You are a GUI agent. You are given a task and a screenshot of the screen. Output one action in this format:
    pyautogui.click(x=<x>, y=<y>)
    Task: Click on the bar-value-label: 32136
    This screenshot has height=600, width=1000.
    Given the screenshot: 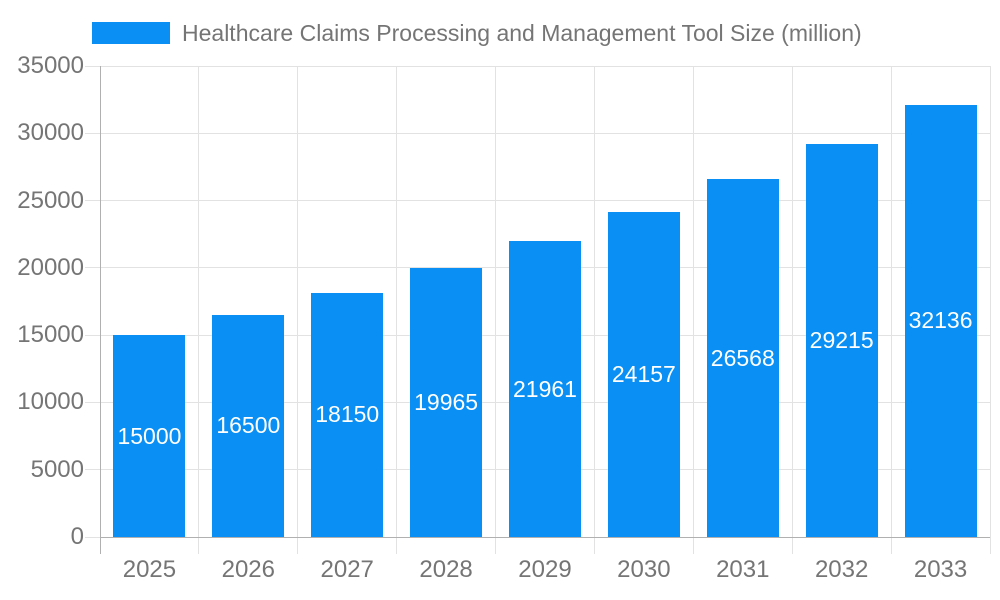 What is the action you would take?
    pyautogui.click(x=940, y=320)
    